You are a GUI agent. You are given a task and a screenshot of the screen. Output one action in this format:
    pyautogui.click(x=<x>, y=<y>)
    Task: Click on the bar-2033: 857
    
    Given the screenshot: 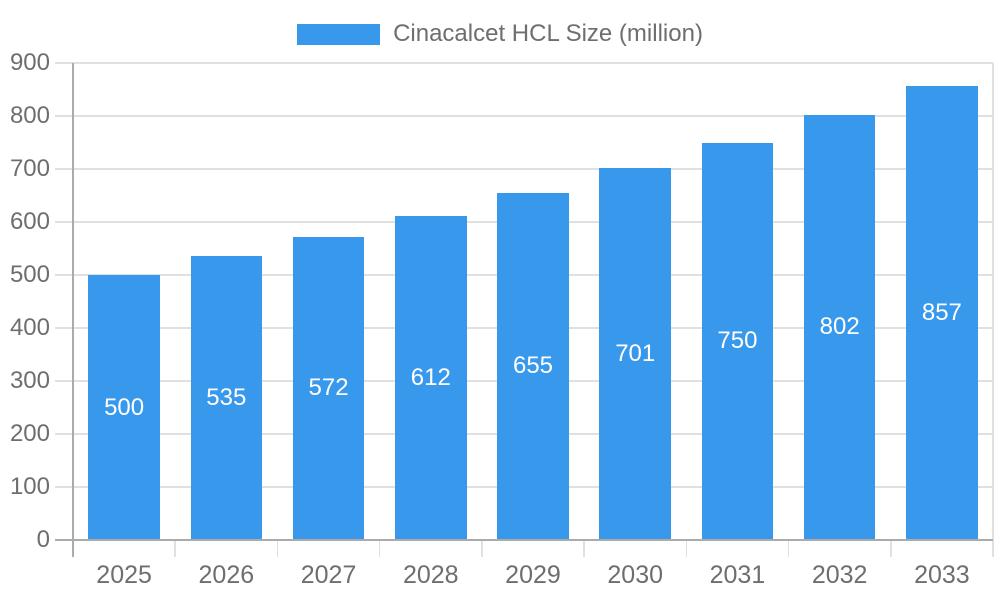 What is the action you would take?
    pyautogui.click(x=942, y=312)
    